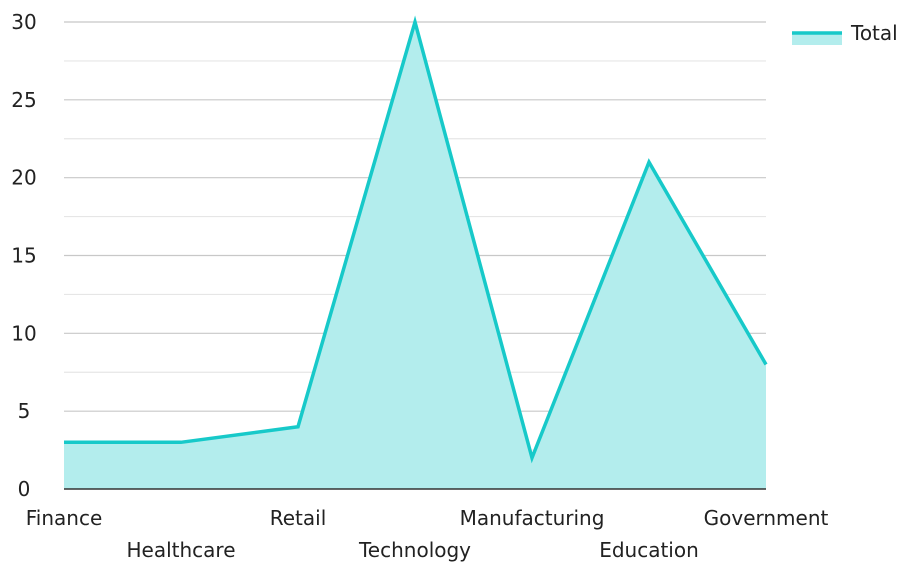 This screenshot has height=562, width=908. What do you see at coordinates (24, 489) in the screenshot?
I see `y-tick-label: 0` at bounding box center [24, 489].